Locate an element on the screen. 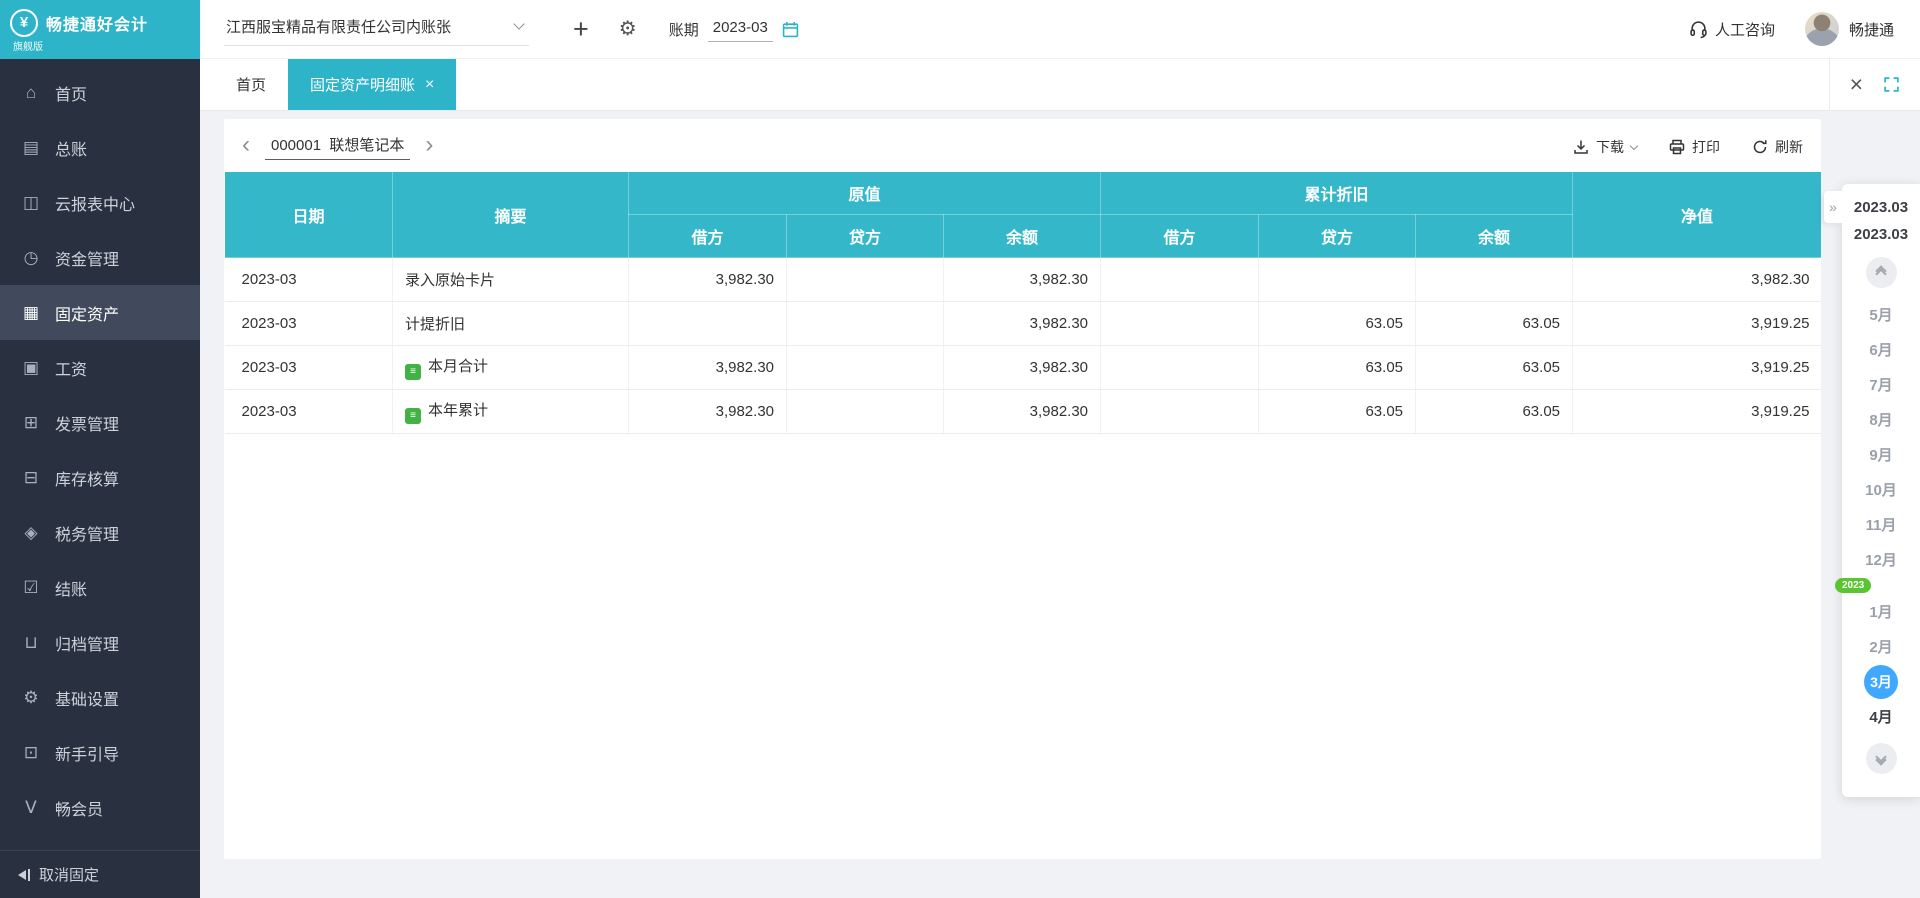 The image size is (1920, 898). sidebar-item-closing: ☑ 结账 is located at coordinates (100, 587).